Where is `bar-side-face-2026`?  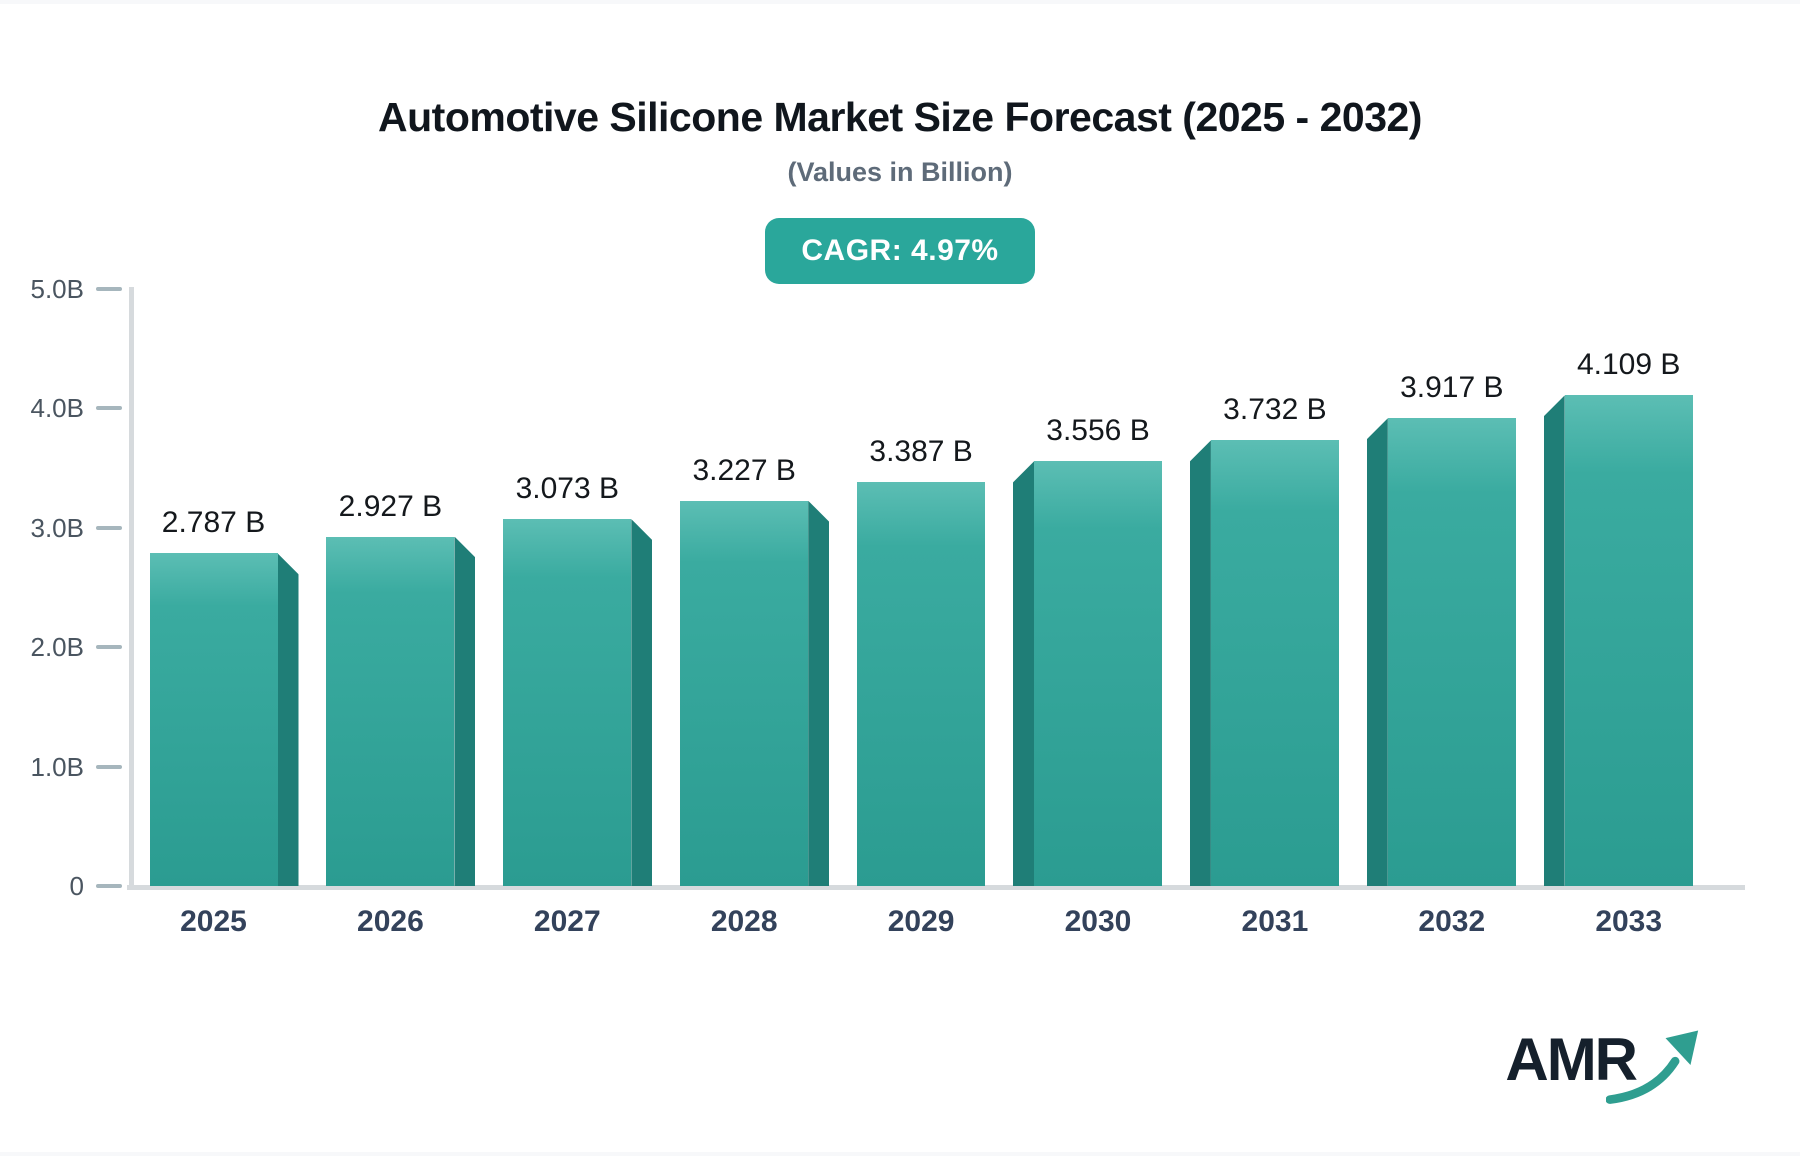
bar-side-face-2026 is located at coordinates (465, 711).